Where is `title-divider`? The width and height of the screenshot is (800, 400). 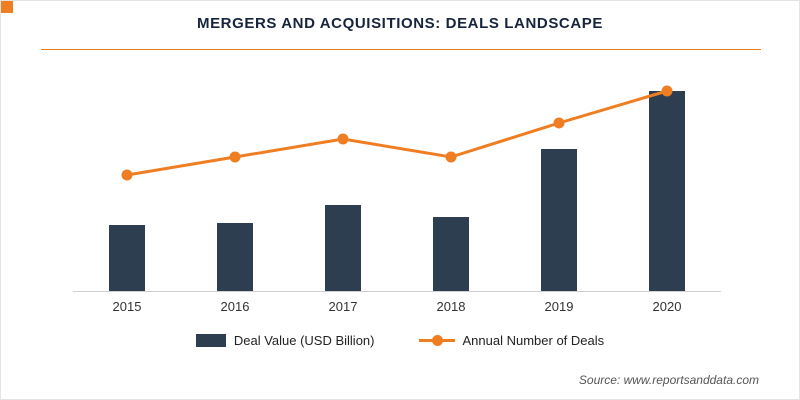
title-divider is located at coordinates (401, 49).